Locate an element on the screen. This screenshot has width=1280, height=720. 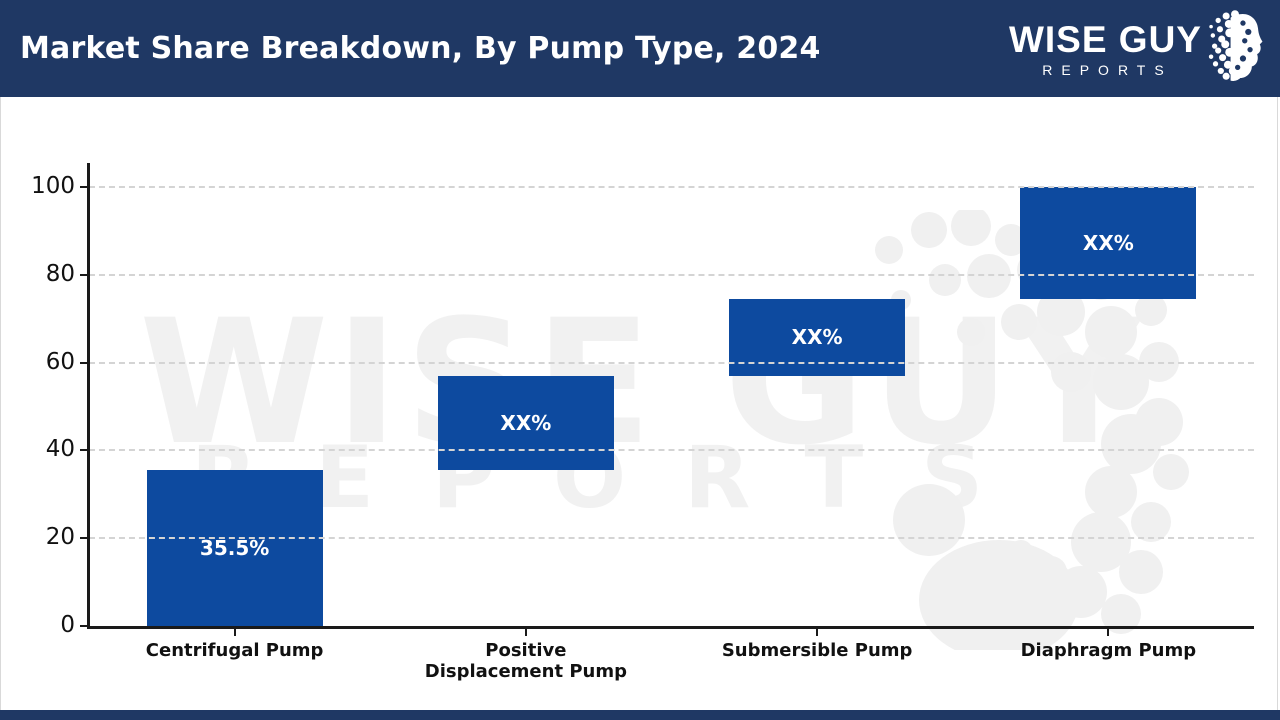
y-tick-label: 80 is located at coordinates (60, 273).